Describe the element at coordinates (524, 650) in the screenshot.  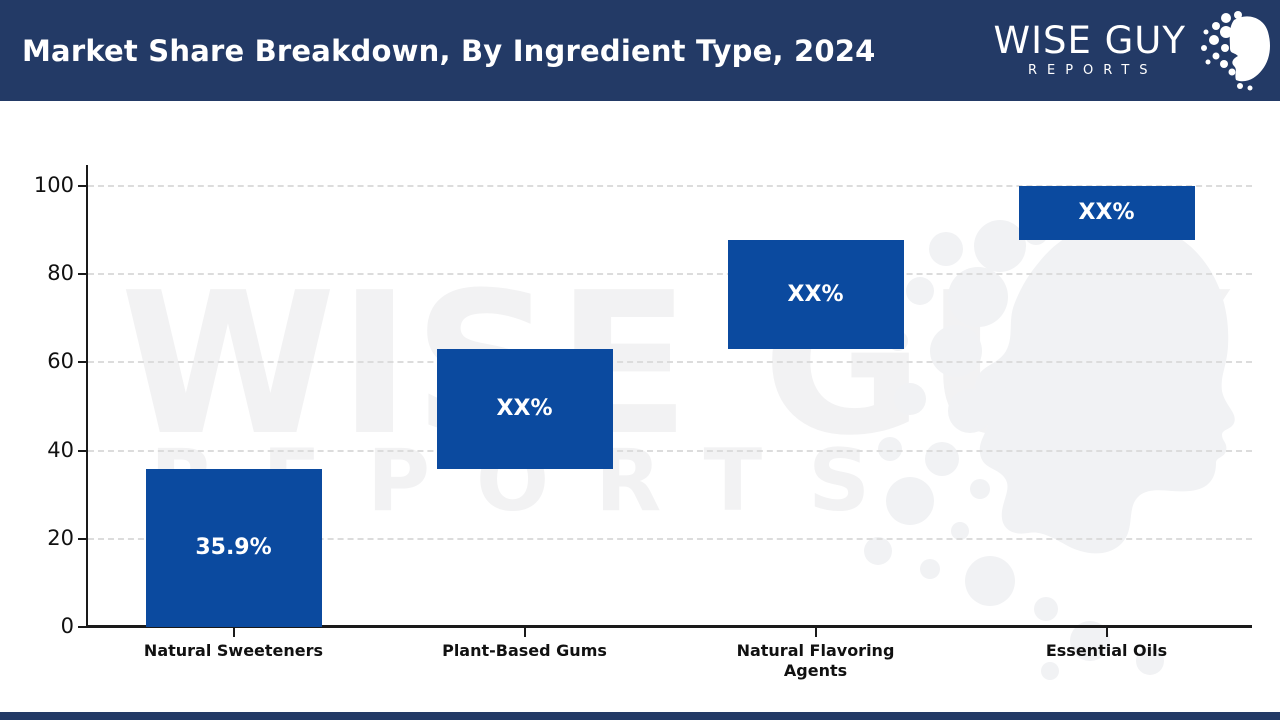
I see `category-label: Plant-Based Gums` at that location.